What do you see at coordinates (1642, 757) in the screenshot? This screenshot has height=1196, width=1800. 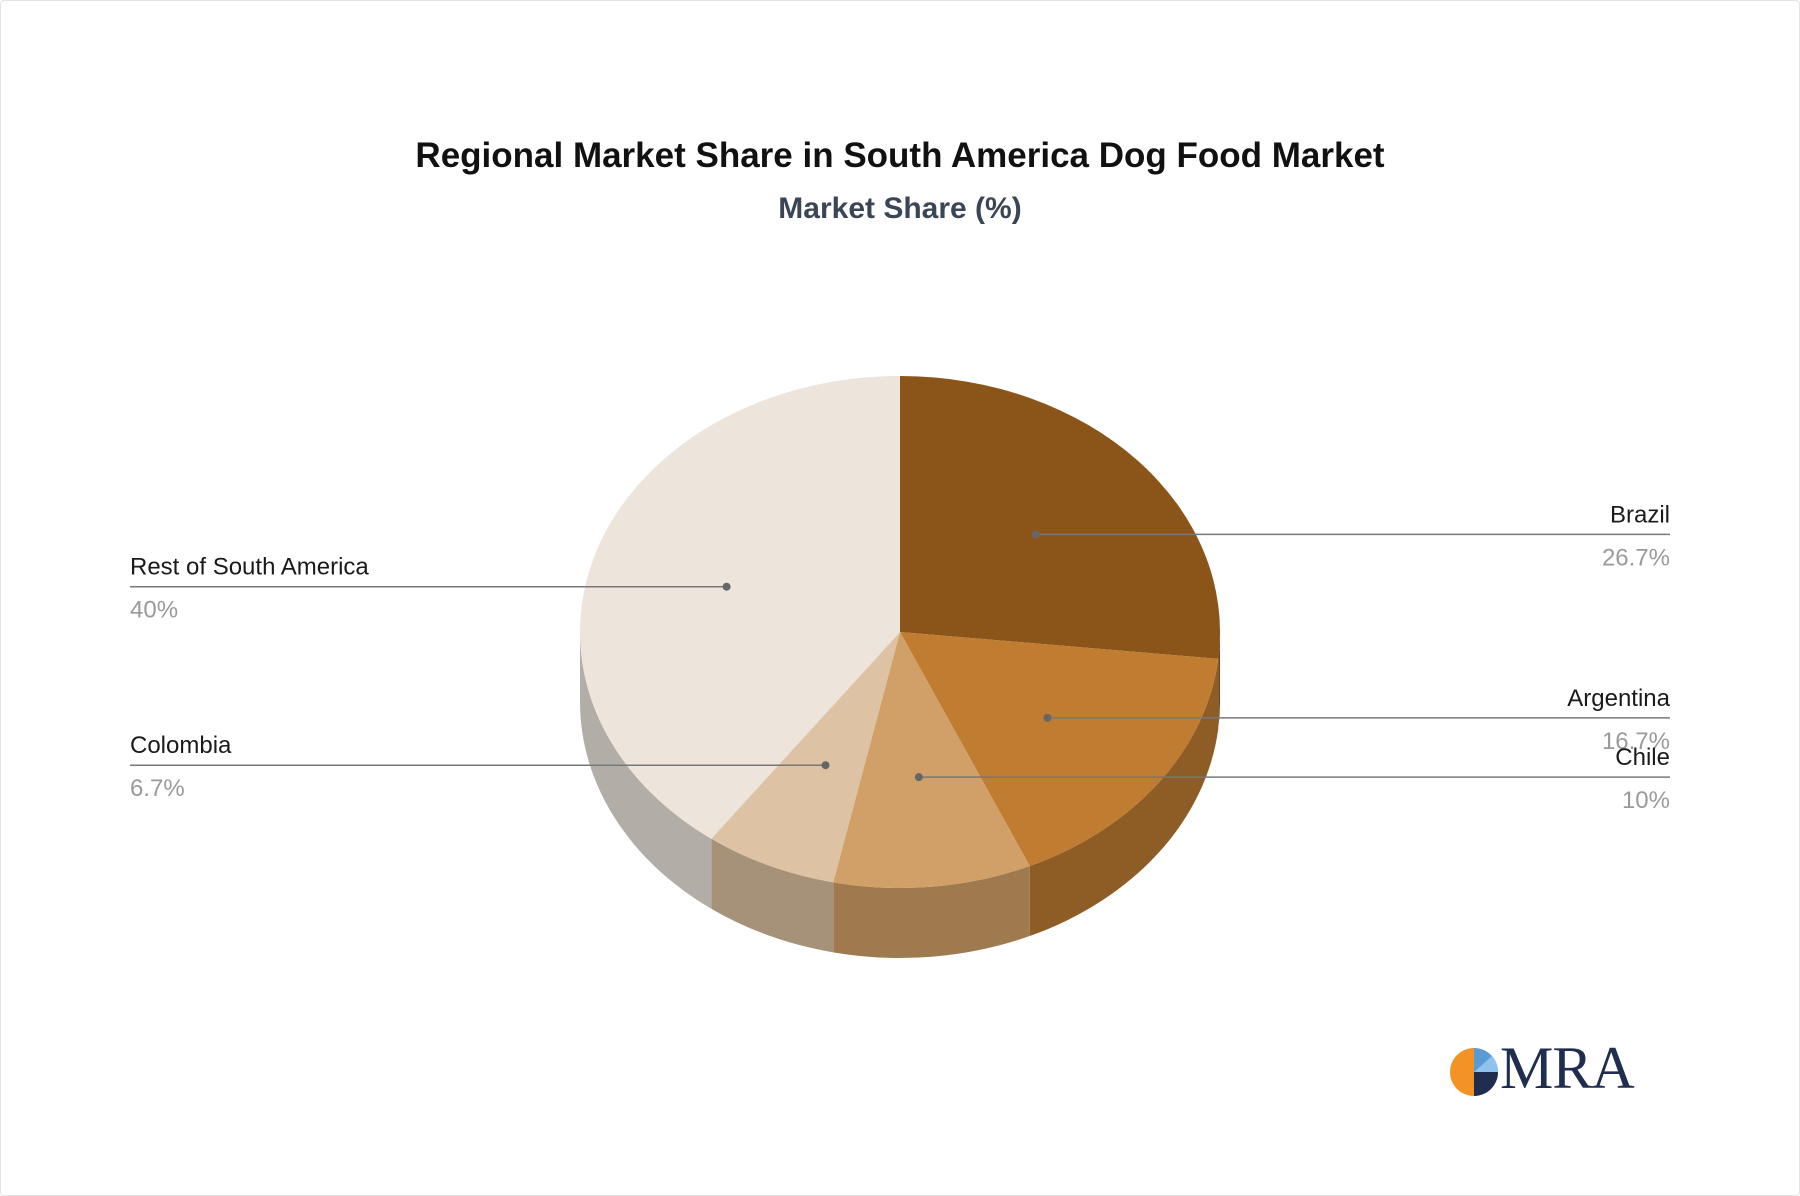 I see `slice-label-2: Chile` at bounding box center [1642, 757].